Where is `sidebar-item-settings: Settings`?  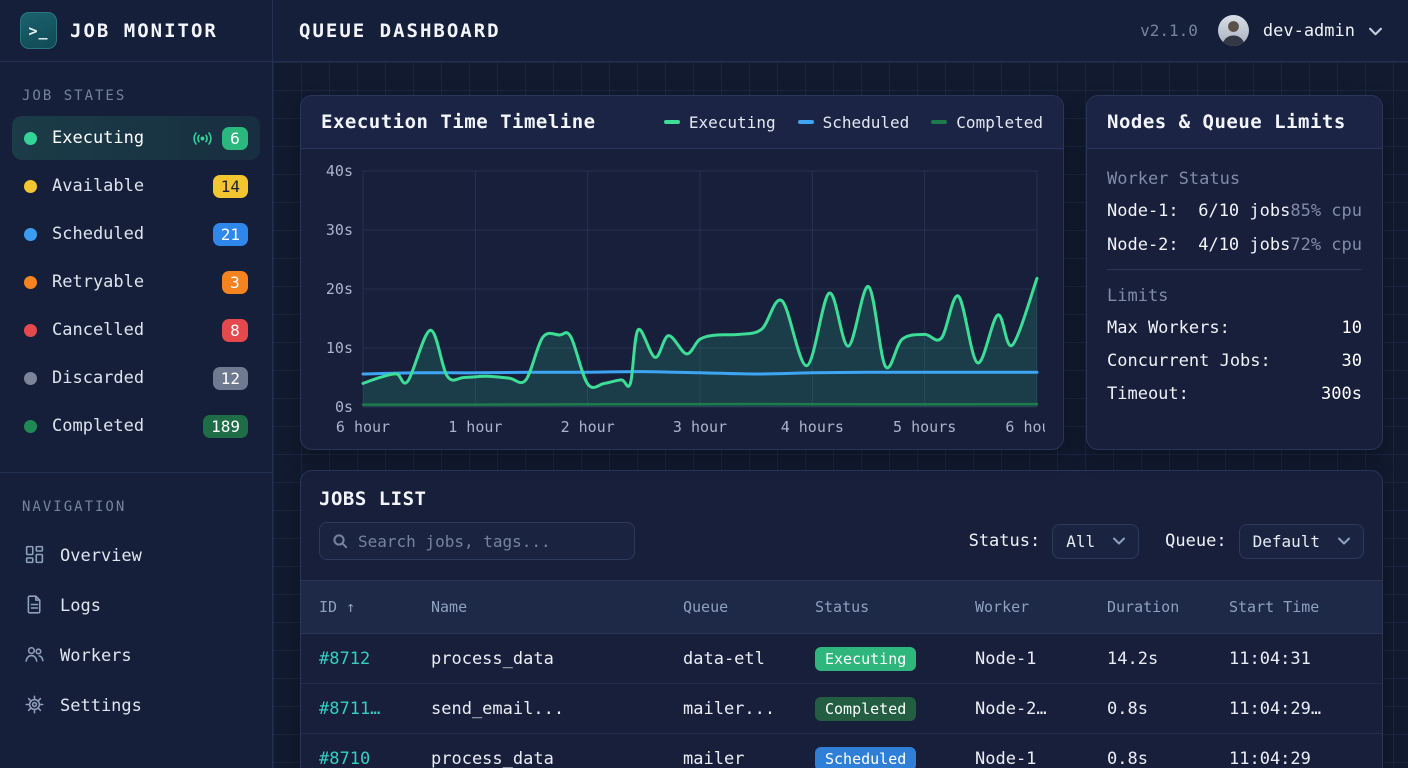 sidebar-item-settings: Settings is located at coordinates (136, 706).